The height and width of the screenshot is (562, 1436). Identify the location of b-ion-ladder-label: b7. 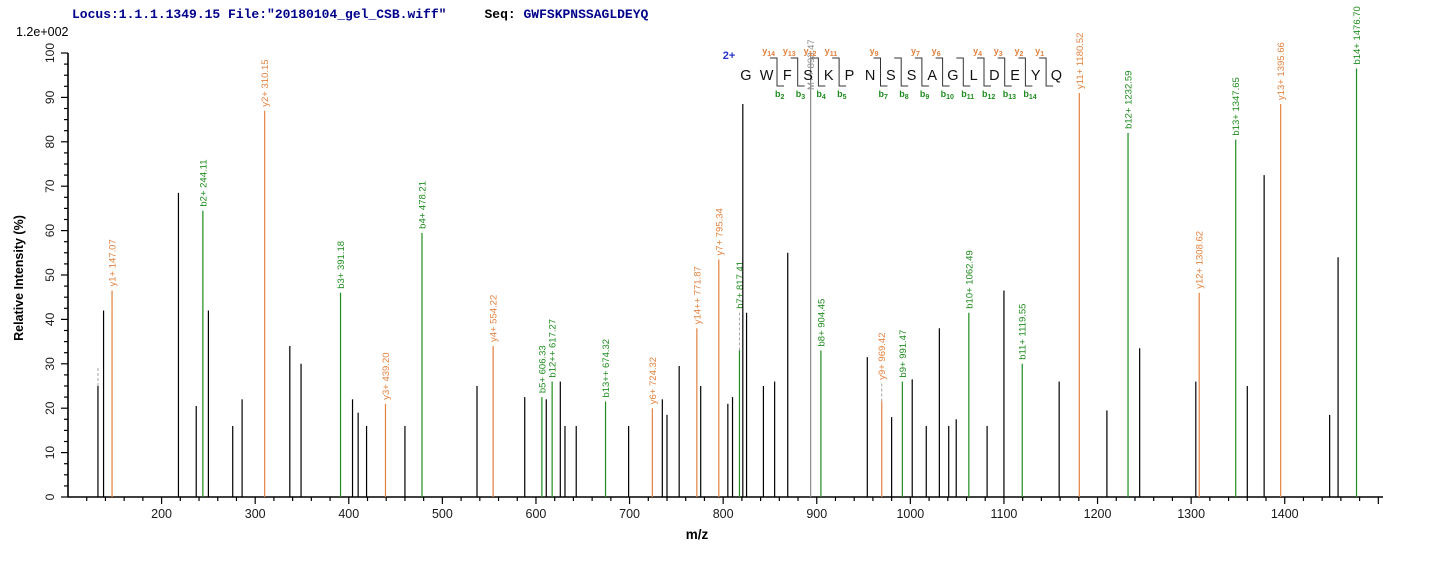
(884, 95).